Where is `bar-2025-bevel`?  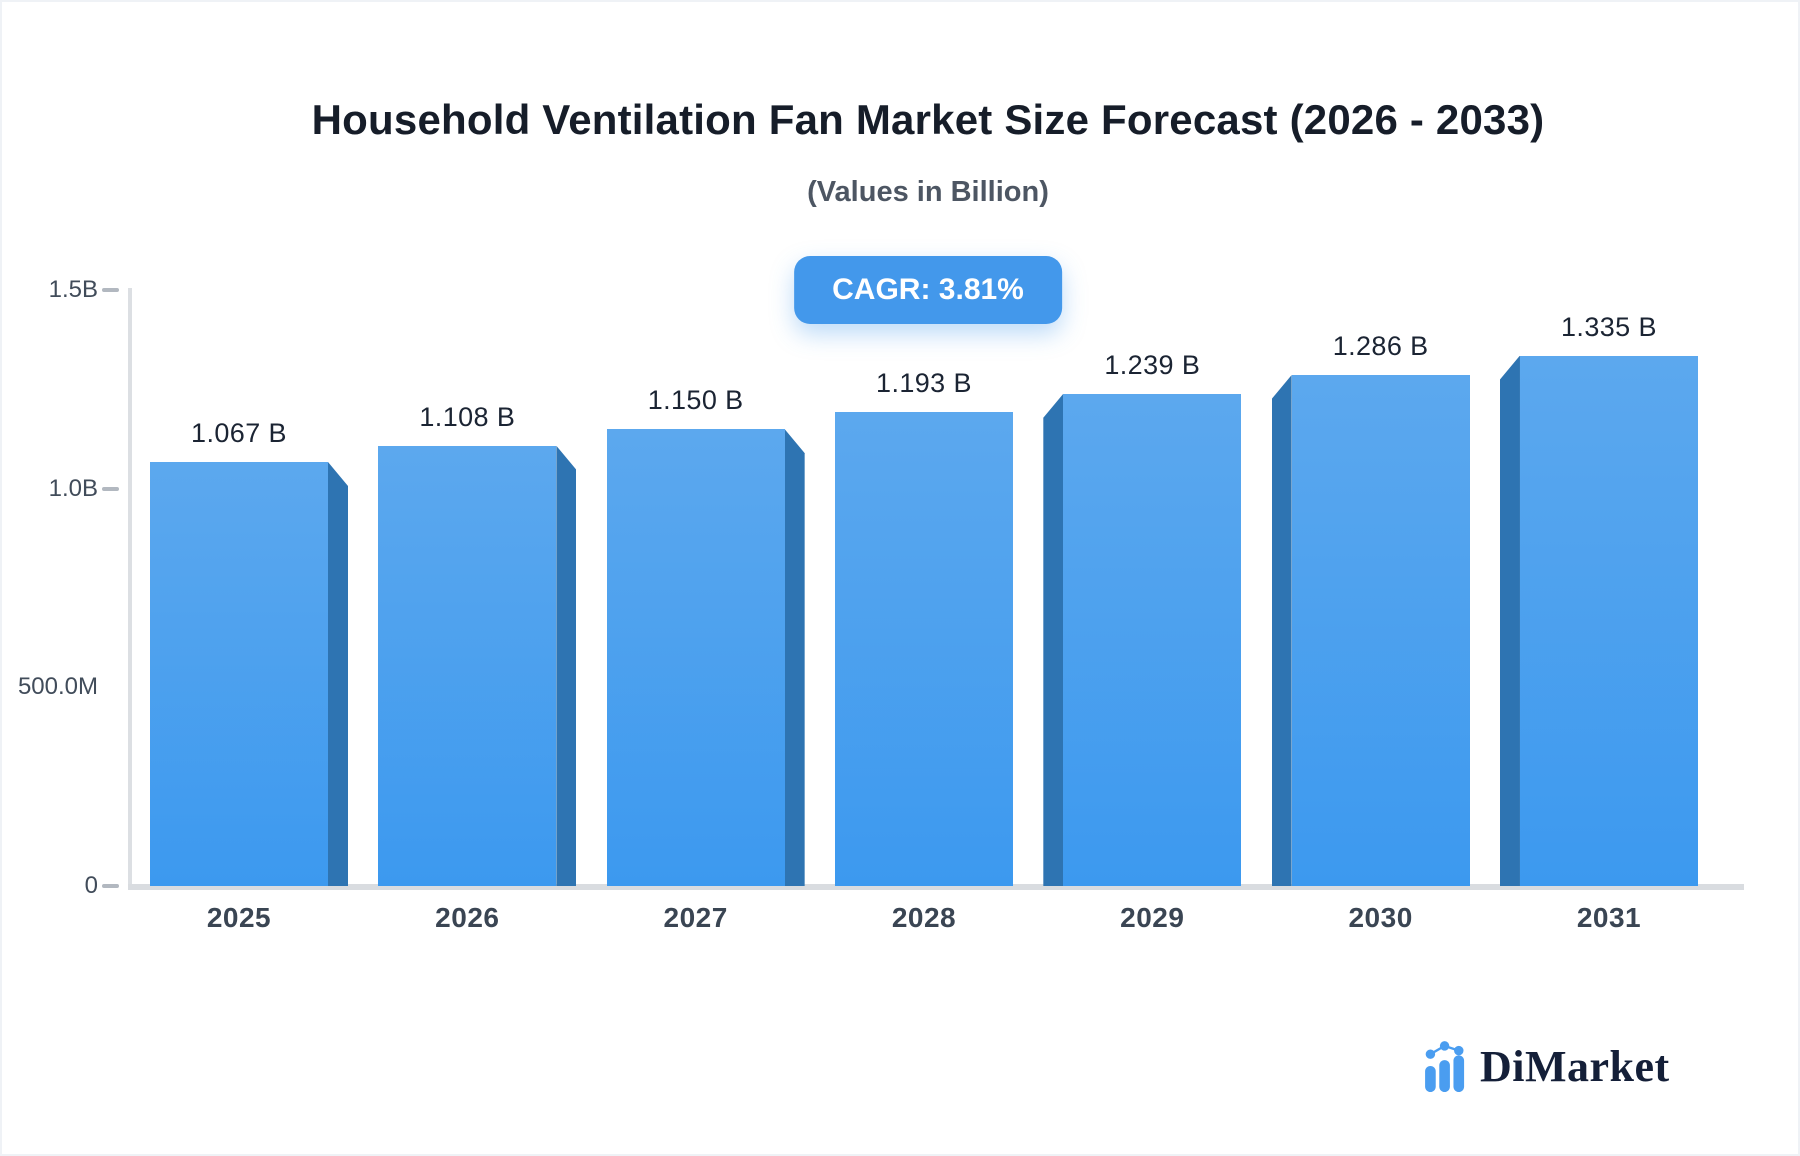
bar-2025-bevel is located at coordinates (338, 674).